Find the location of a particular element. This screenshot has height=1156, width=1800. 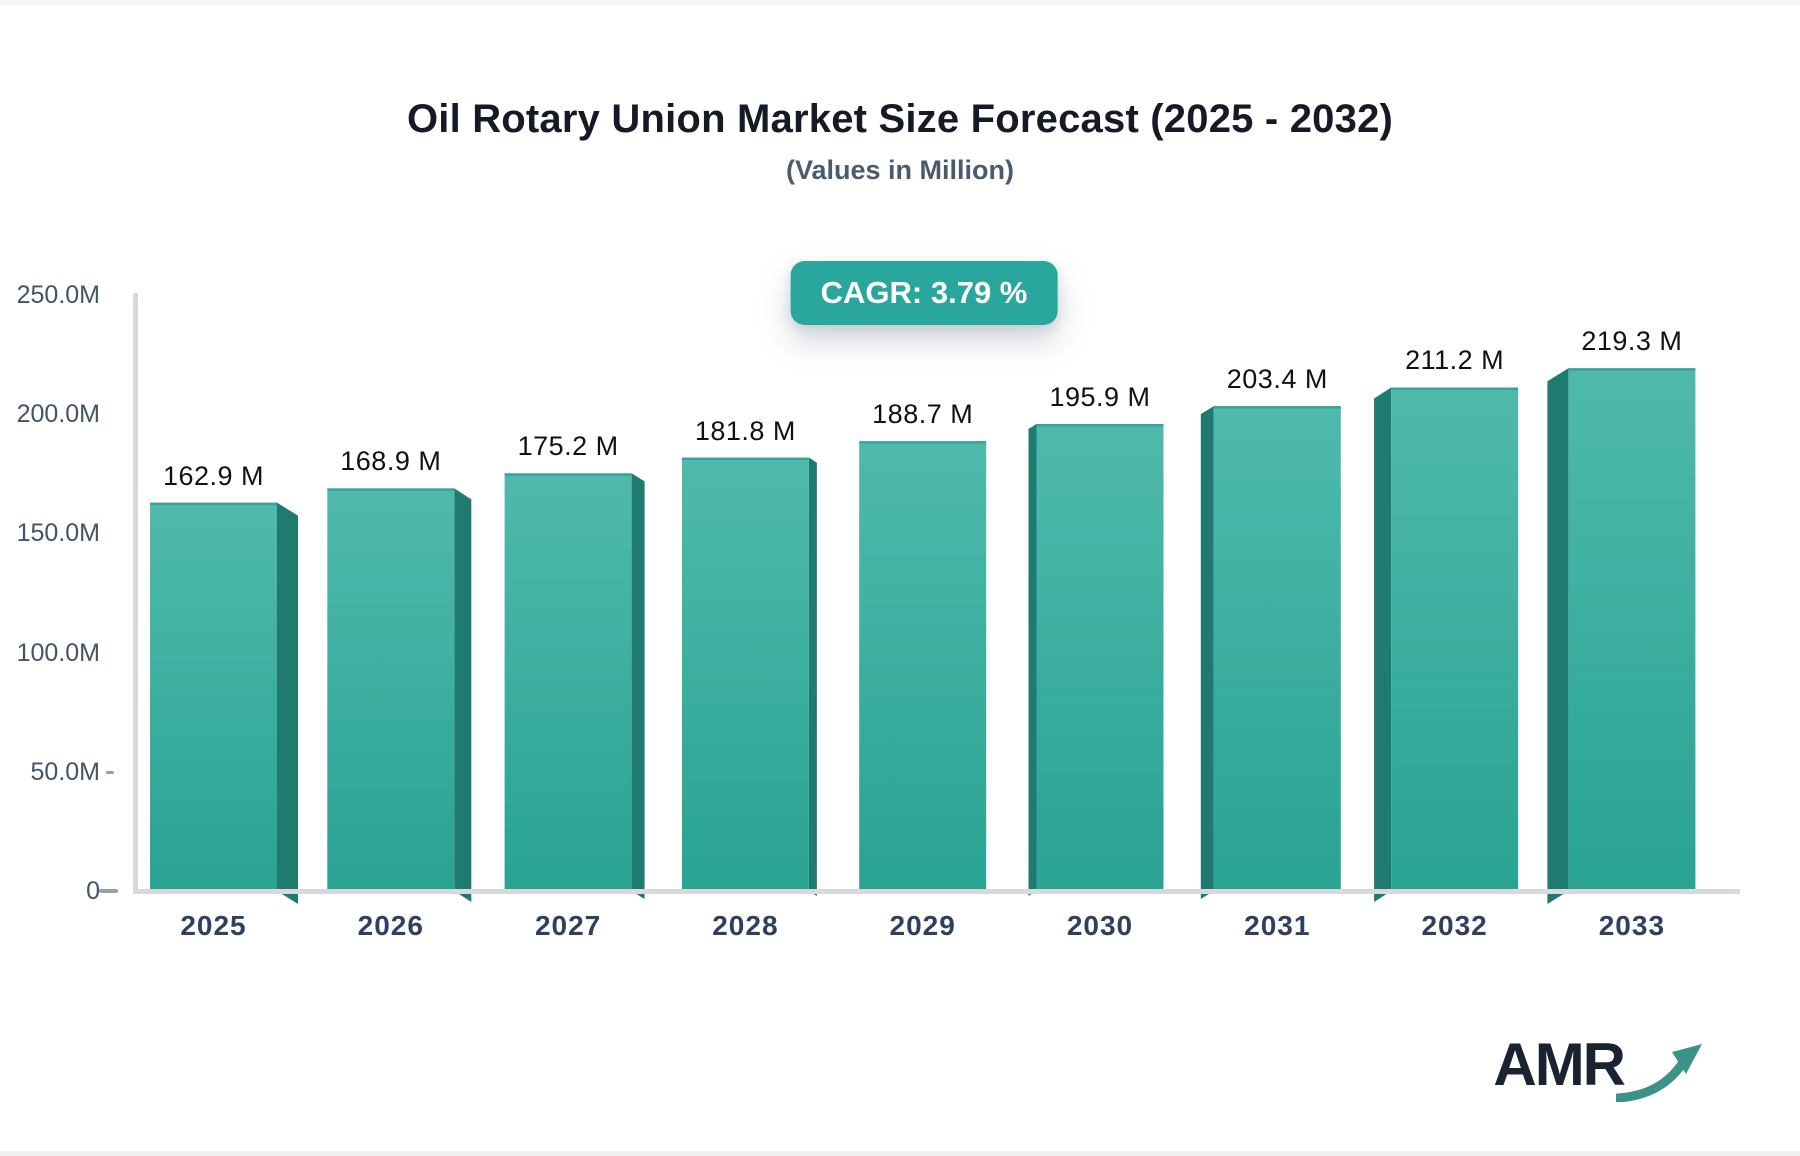

bar-2030 is located at coordinates (1096, 659).